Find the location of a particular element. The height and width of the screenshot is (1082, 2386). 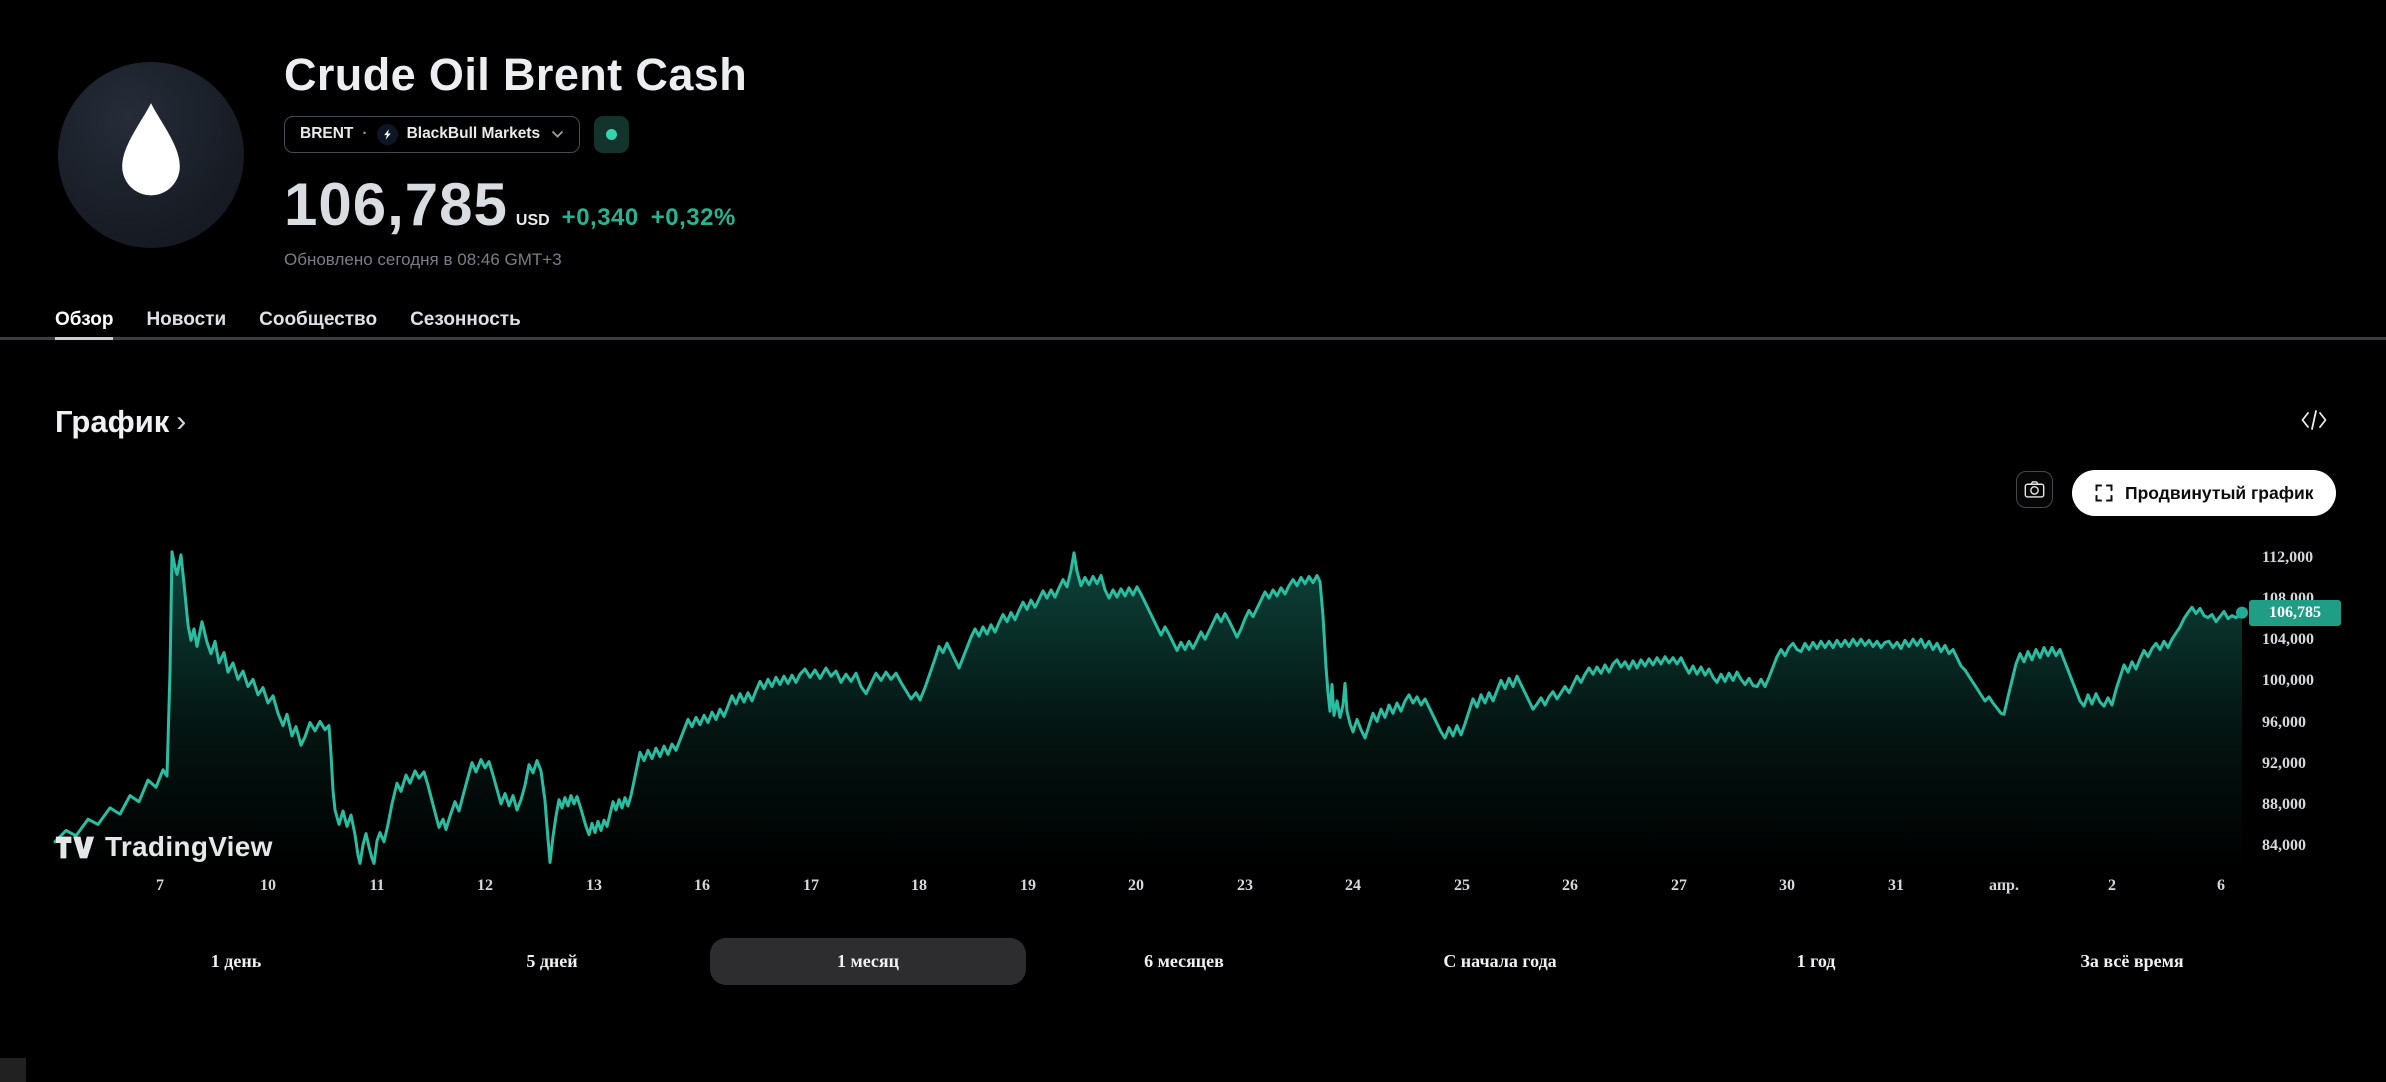

chevron-right-icon: › is located at coordinates (181, 421).